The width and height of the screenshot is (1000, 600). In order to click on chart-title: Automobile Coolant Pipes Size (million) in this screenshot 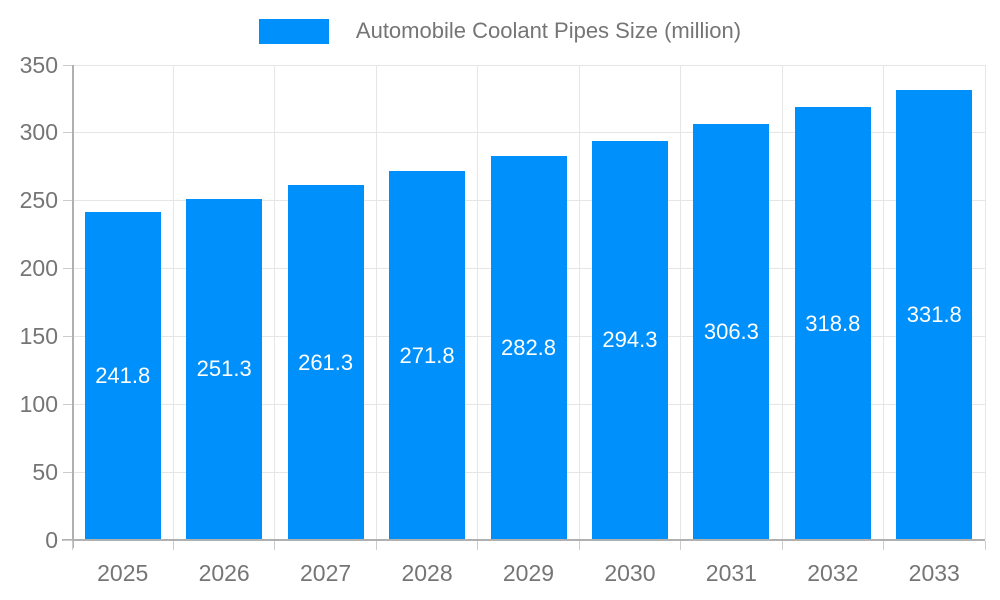, I will do `click(548, 30)`.